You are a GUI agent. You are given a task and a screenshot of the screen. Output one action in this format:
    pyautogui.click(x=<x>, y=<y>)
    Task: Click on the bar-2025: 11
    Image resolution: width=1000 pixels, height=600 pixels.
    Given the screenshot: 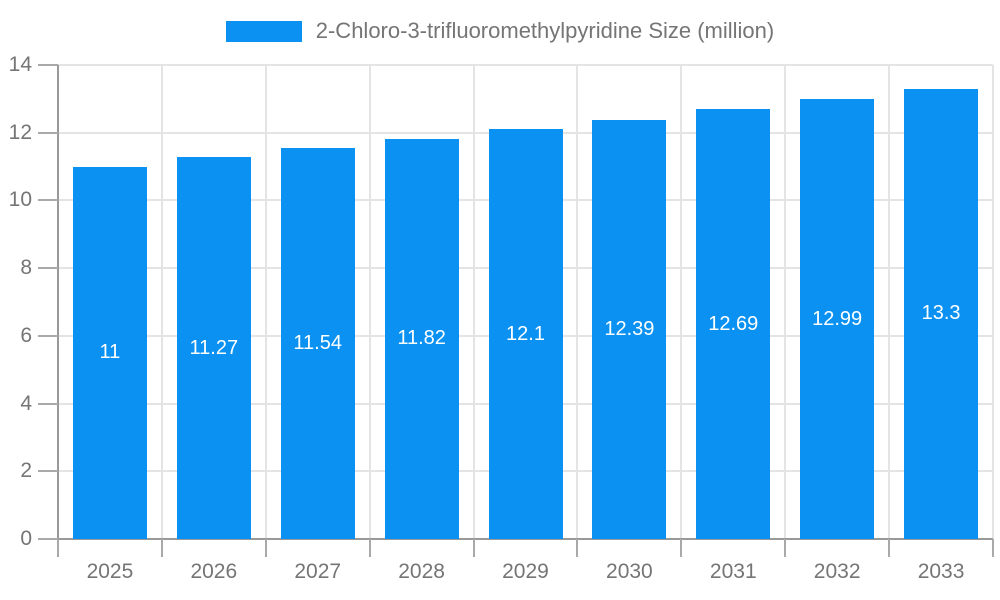 What is the action you would take?
    pyautogui.click(x=109, y=352)
    